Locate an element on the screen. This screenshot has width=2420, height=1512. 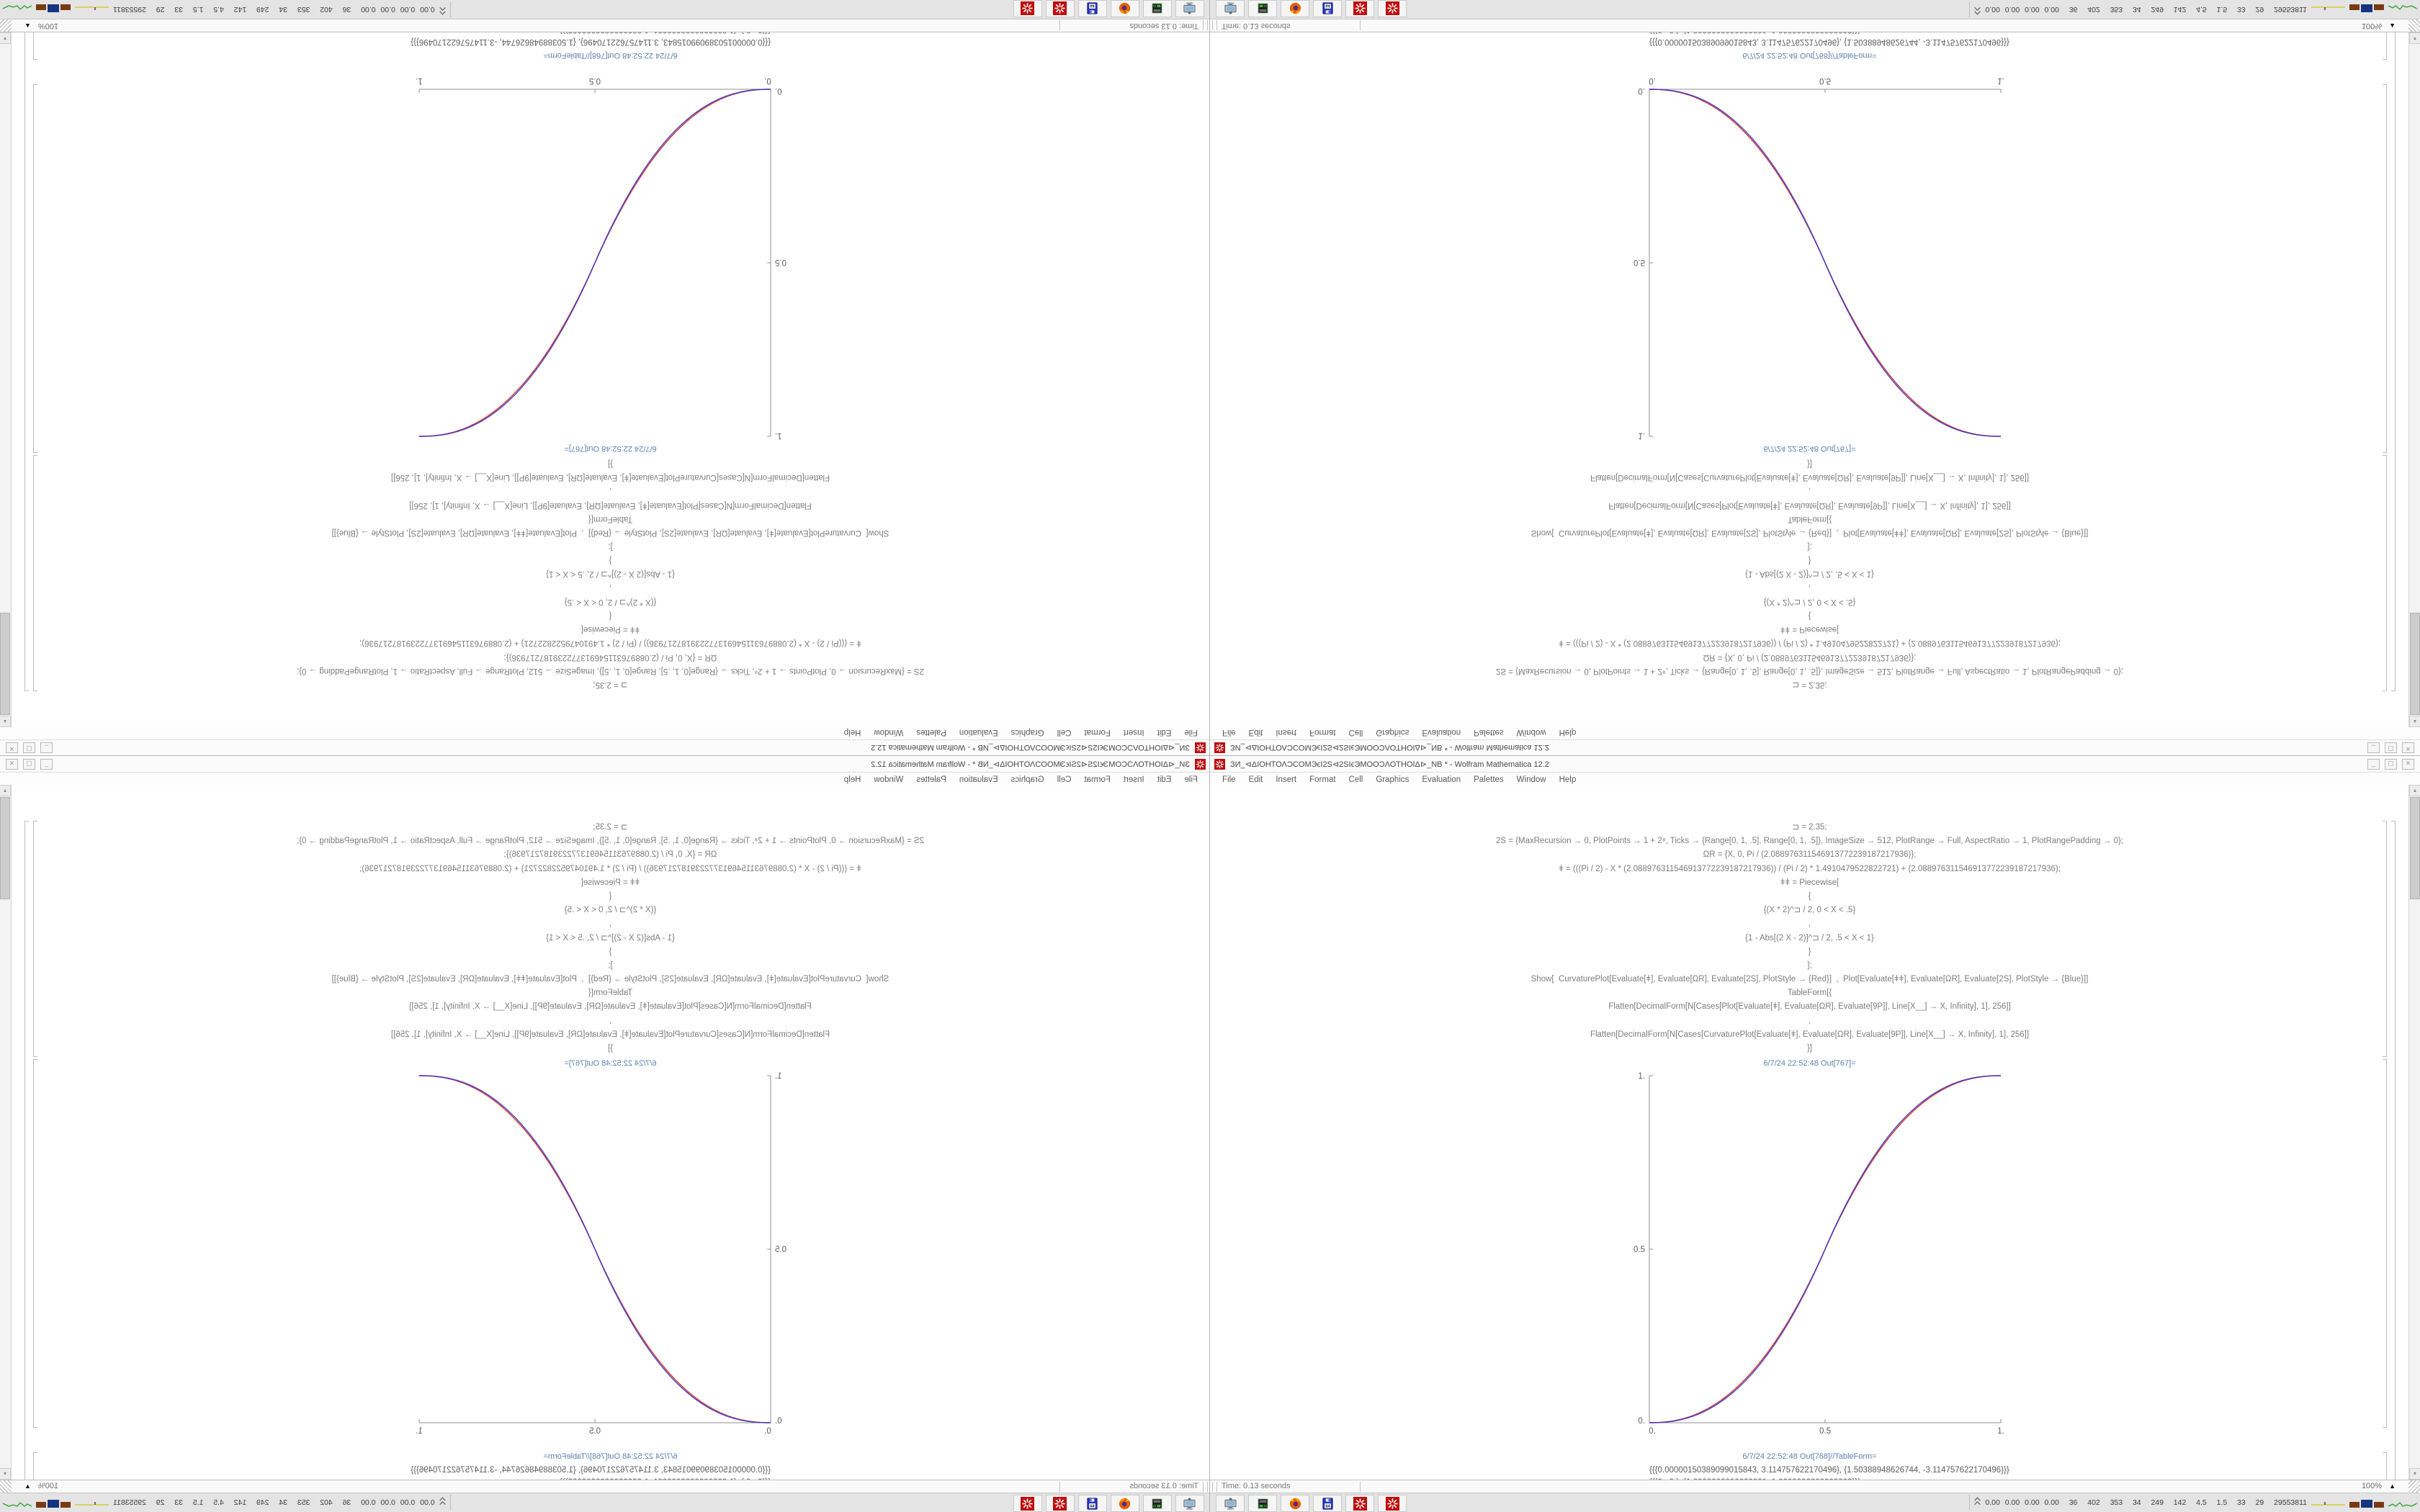
cell-bracket-group is located at coordinates (2393, 361).